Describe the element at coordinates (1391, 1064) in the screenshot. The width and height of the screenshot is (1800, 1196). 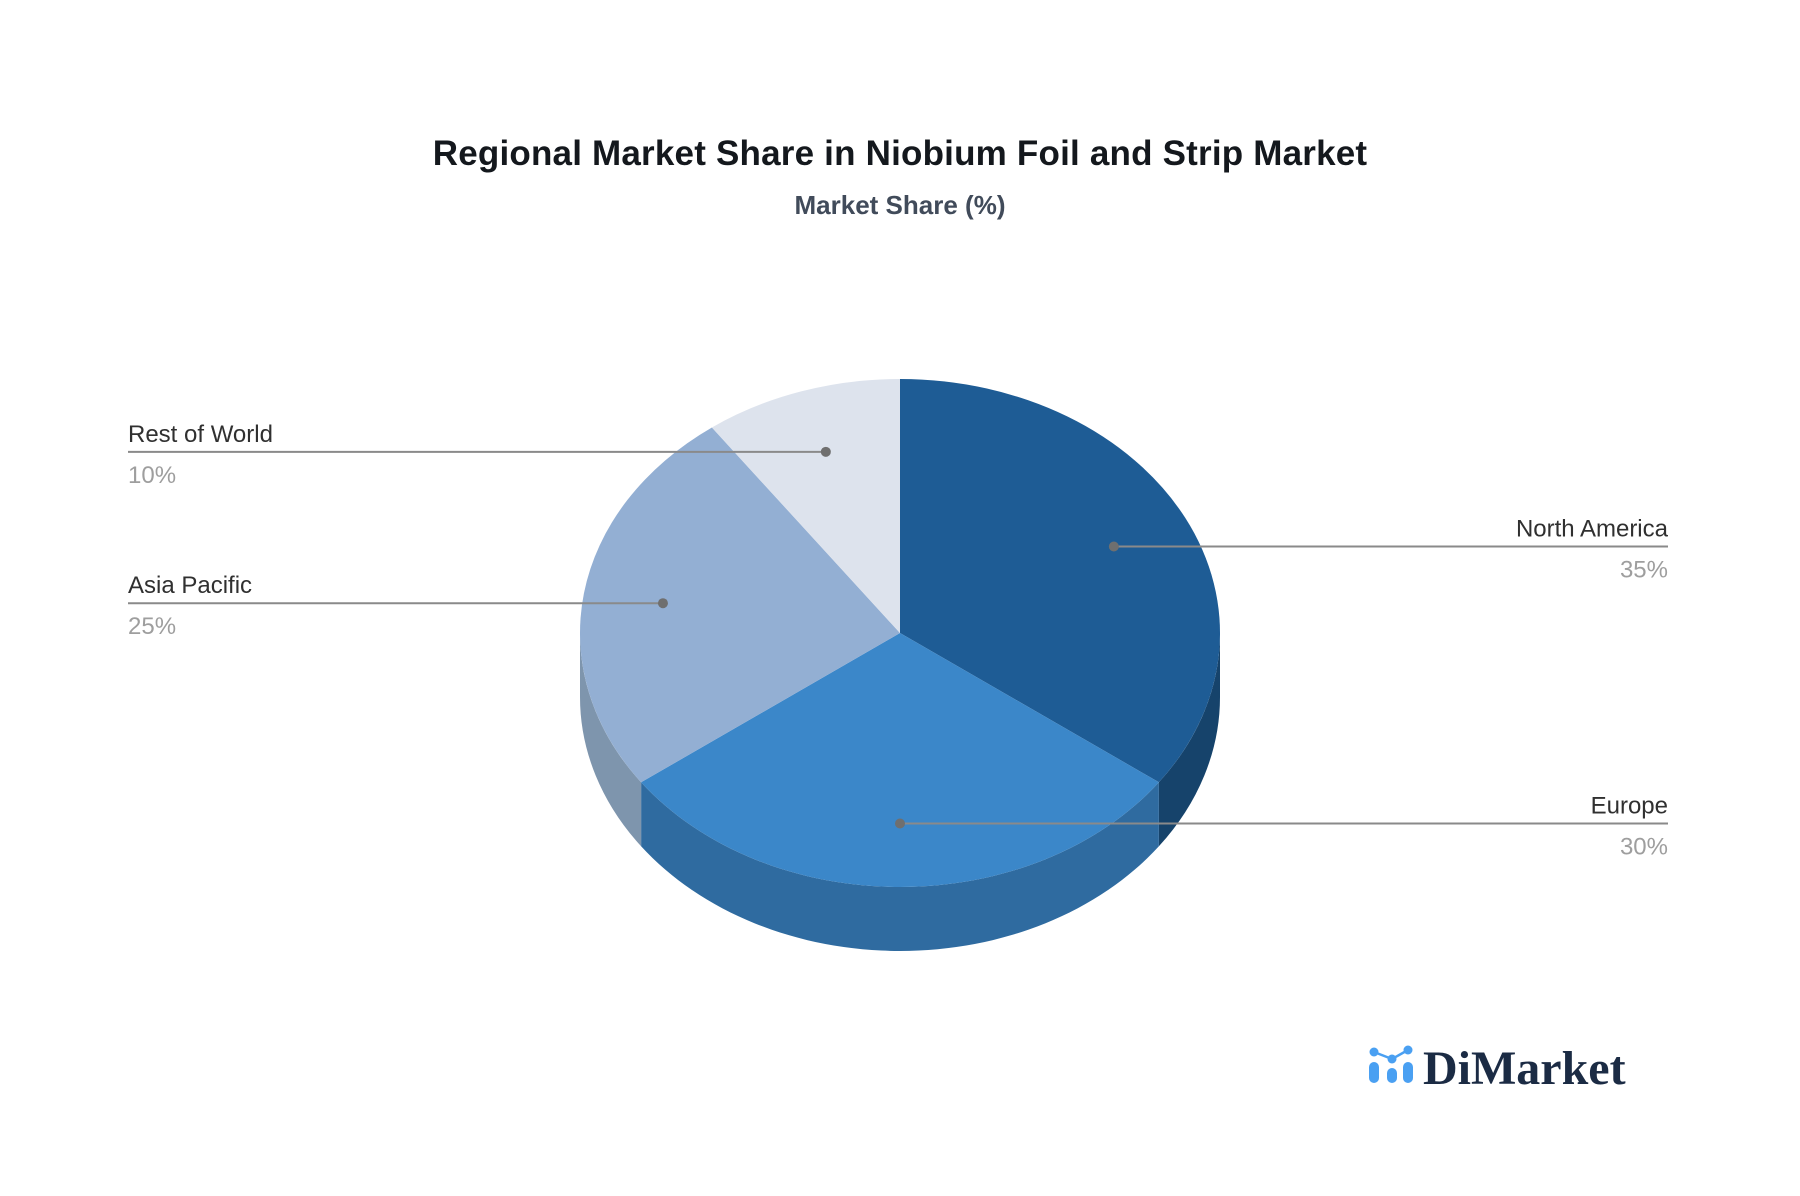
I see `bar-chart-icon` at that location.